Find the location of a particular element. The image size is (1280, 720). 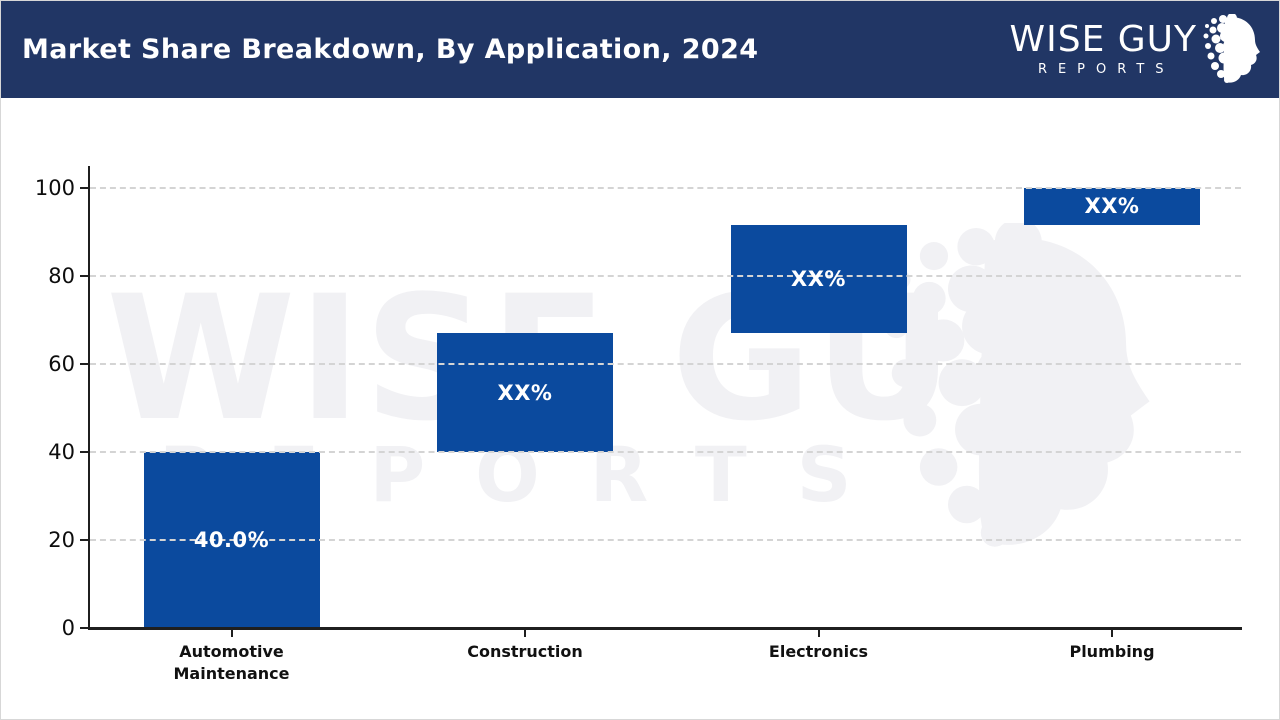

x-category-label: Plumbing is located at coordinates (1112, 651).